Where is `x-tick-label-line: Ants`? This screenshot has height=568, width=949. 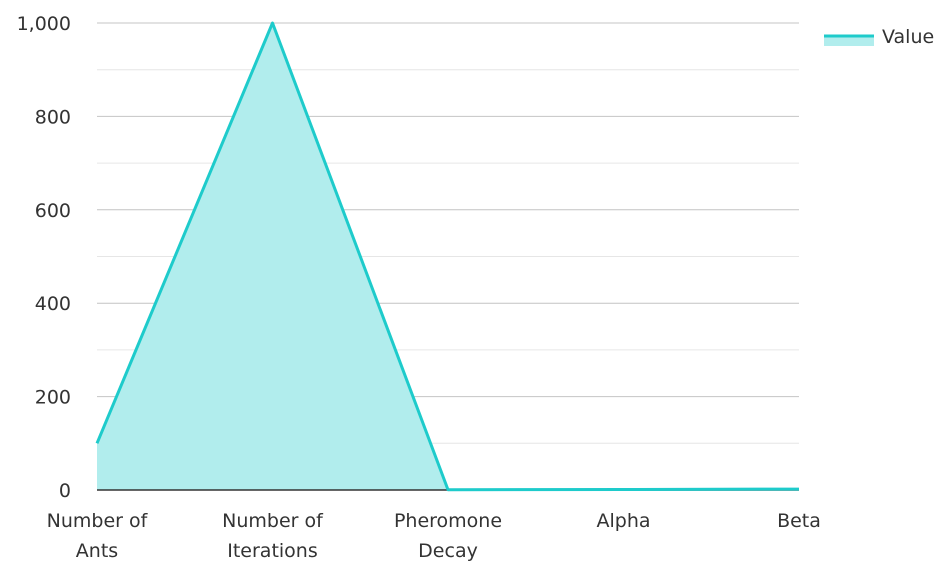
x-tick-label-line: Ants is located at coordinates (97, 551).